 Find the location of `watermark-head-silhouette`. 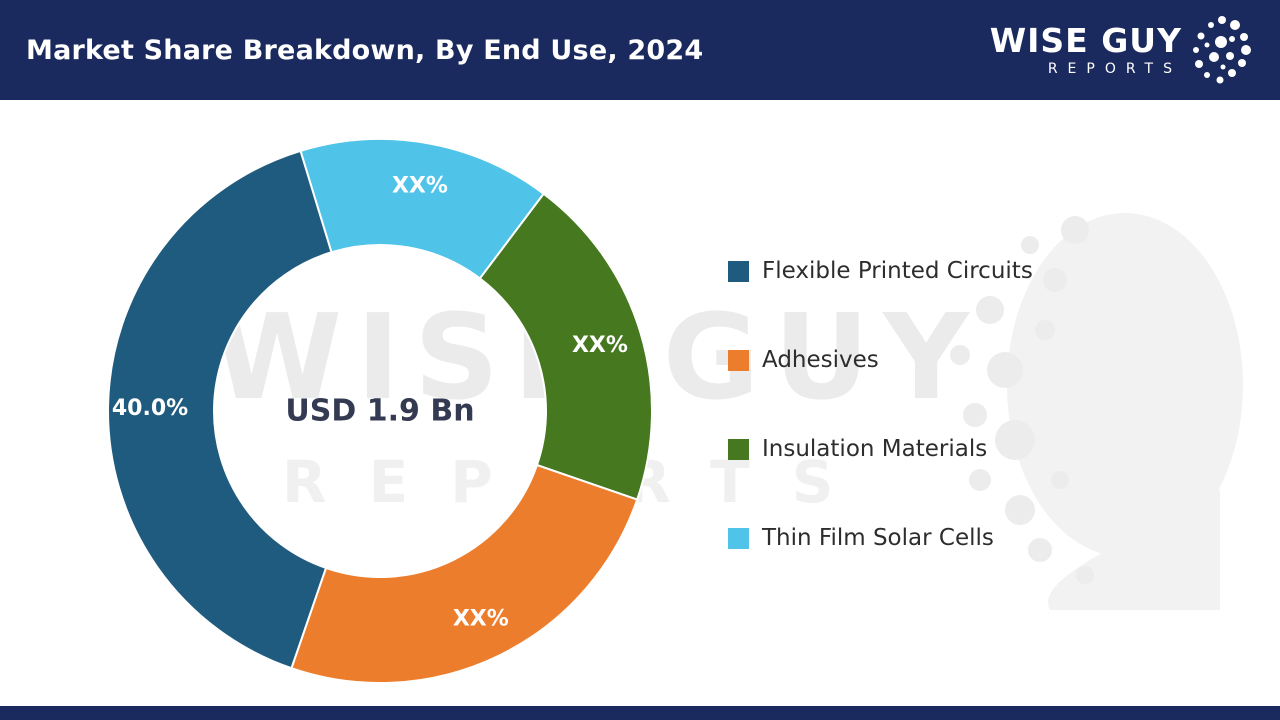

watermark-head-silhouette is located at coordinates (1096, 411).